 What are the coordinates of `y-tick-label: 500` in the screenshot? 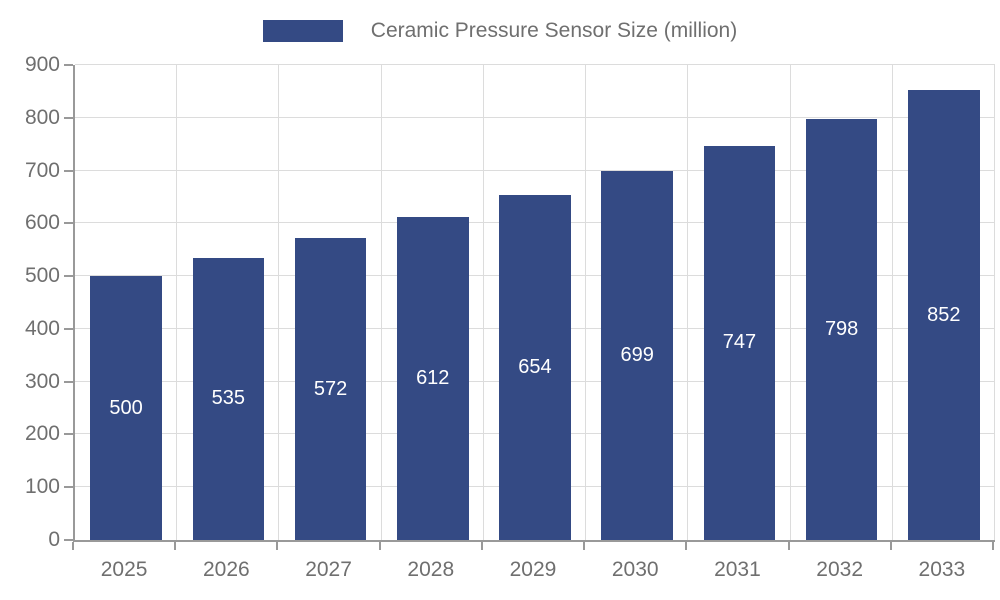 It's located at (42, 276).